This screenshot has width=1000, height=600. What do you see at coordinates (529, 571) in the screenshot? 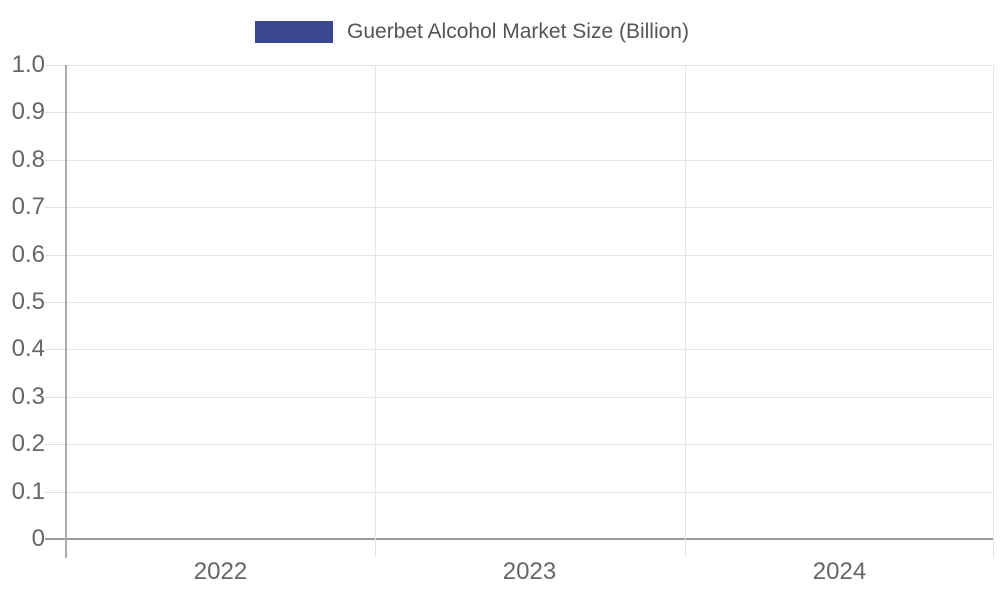
I see `x-tick-label: 2023` at bounding box center [529, 571].